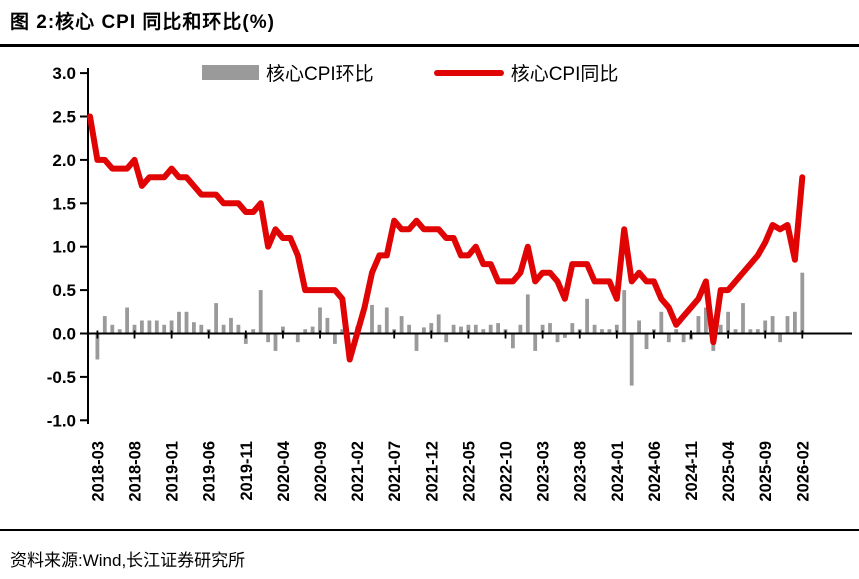 This screenshot has height=579, width=859. I want to click on axis-bottom-rule, so click(429, 530).